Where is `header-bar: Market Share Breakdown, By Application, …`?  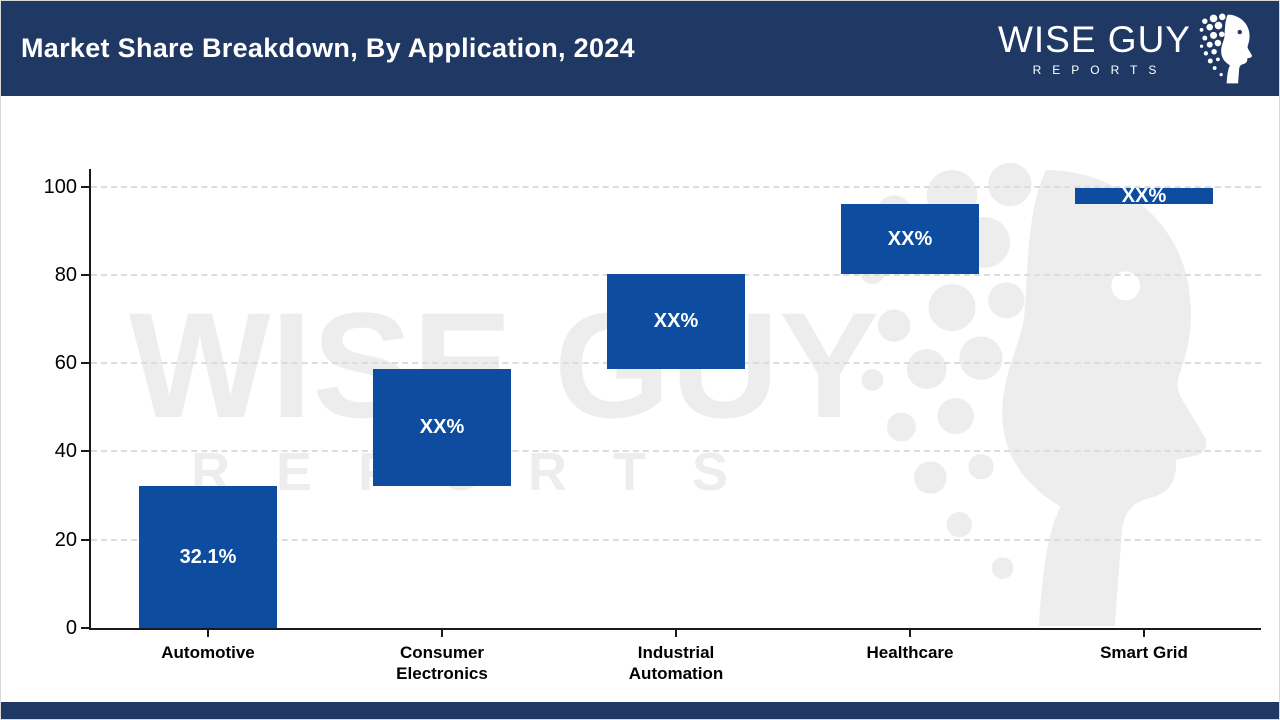 header-bar: Market Share Breakdown, By Application, … is located at coordinates (640, 48).